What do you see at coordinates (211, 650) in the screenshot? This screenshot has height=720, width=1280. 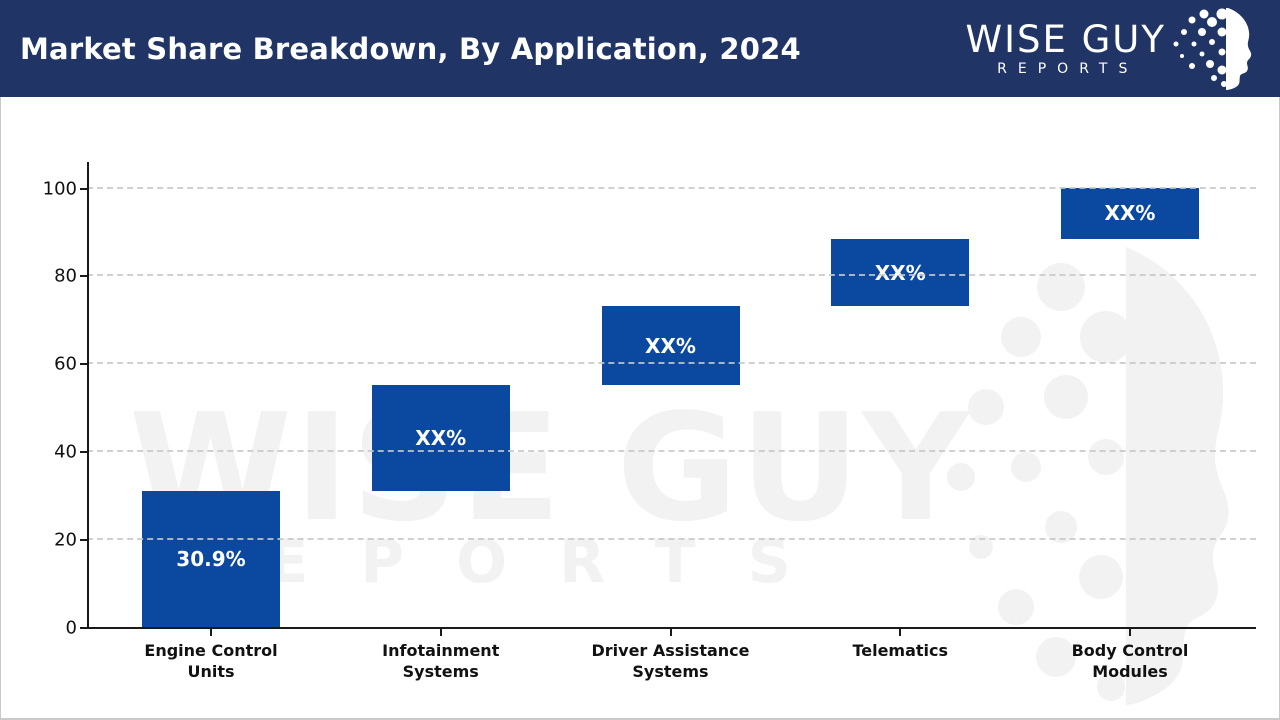 I see `x-category-line: Engine Control` at bounding box center [211, 650].